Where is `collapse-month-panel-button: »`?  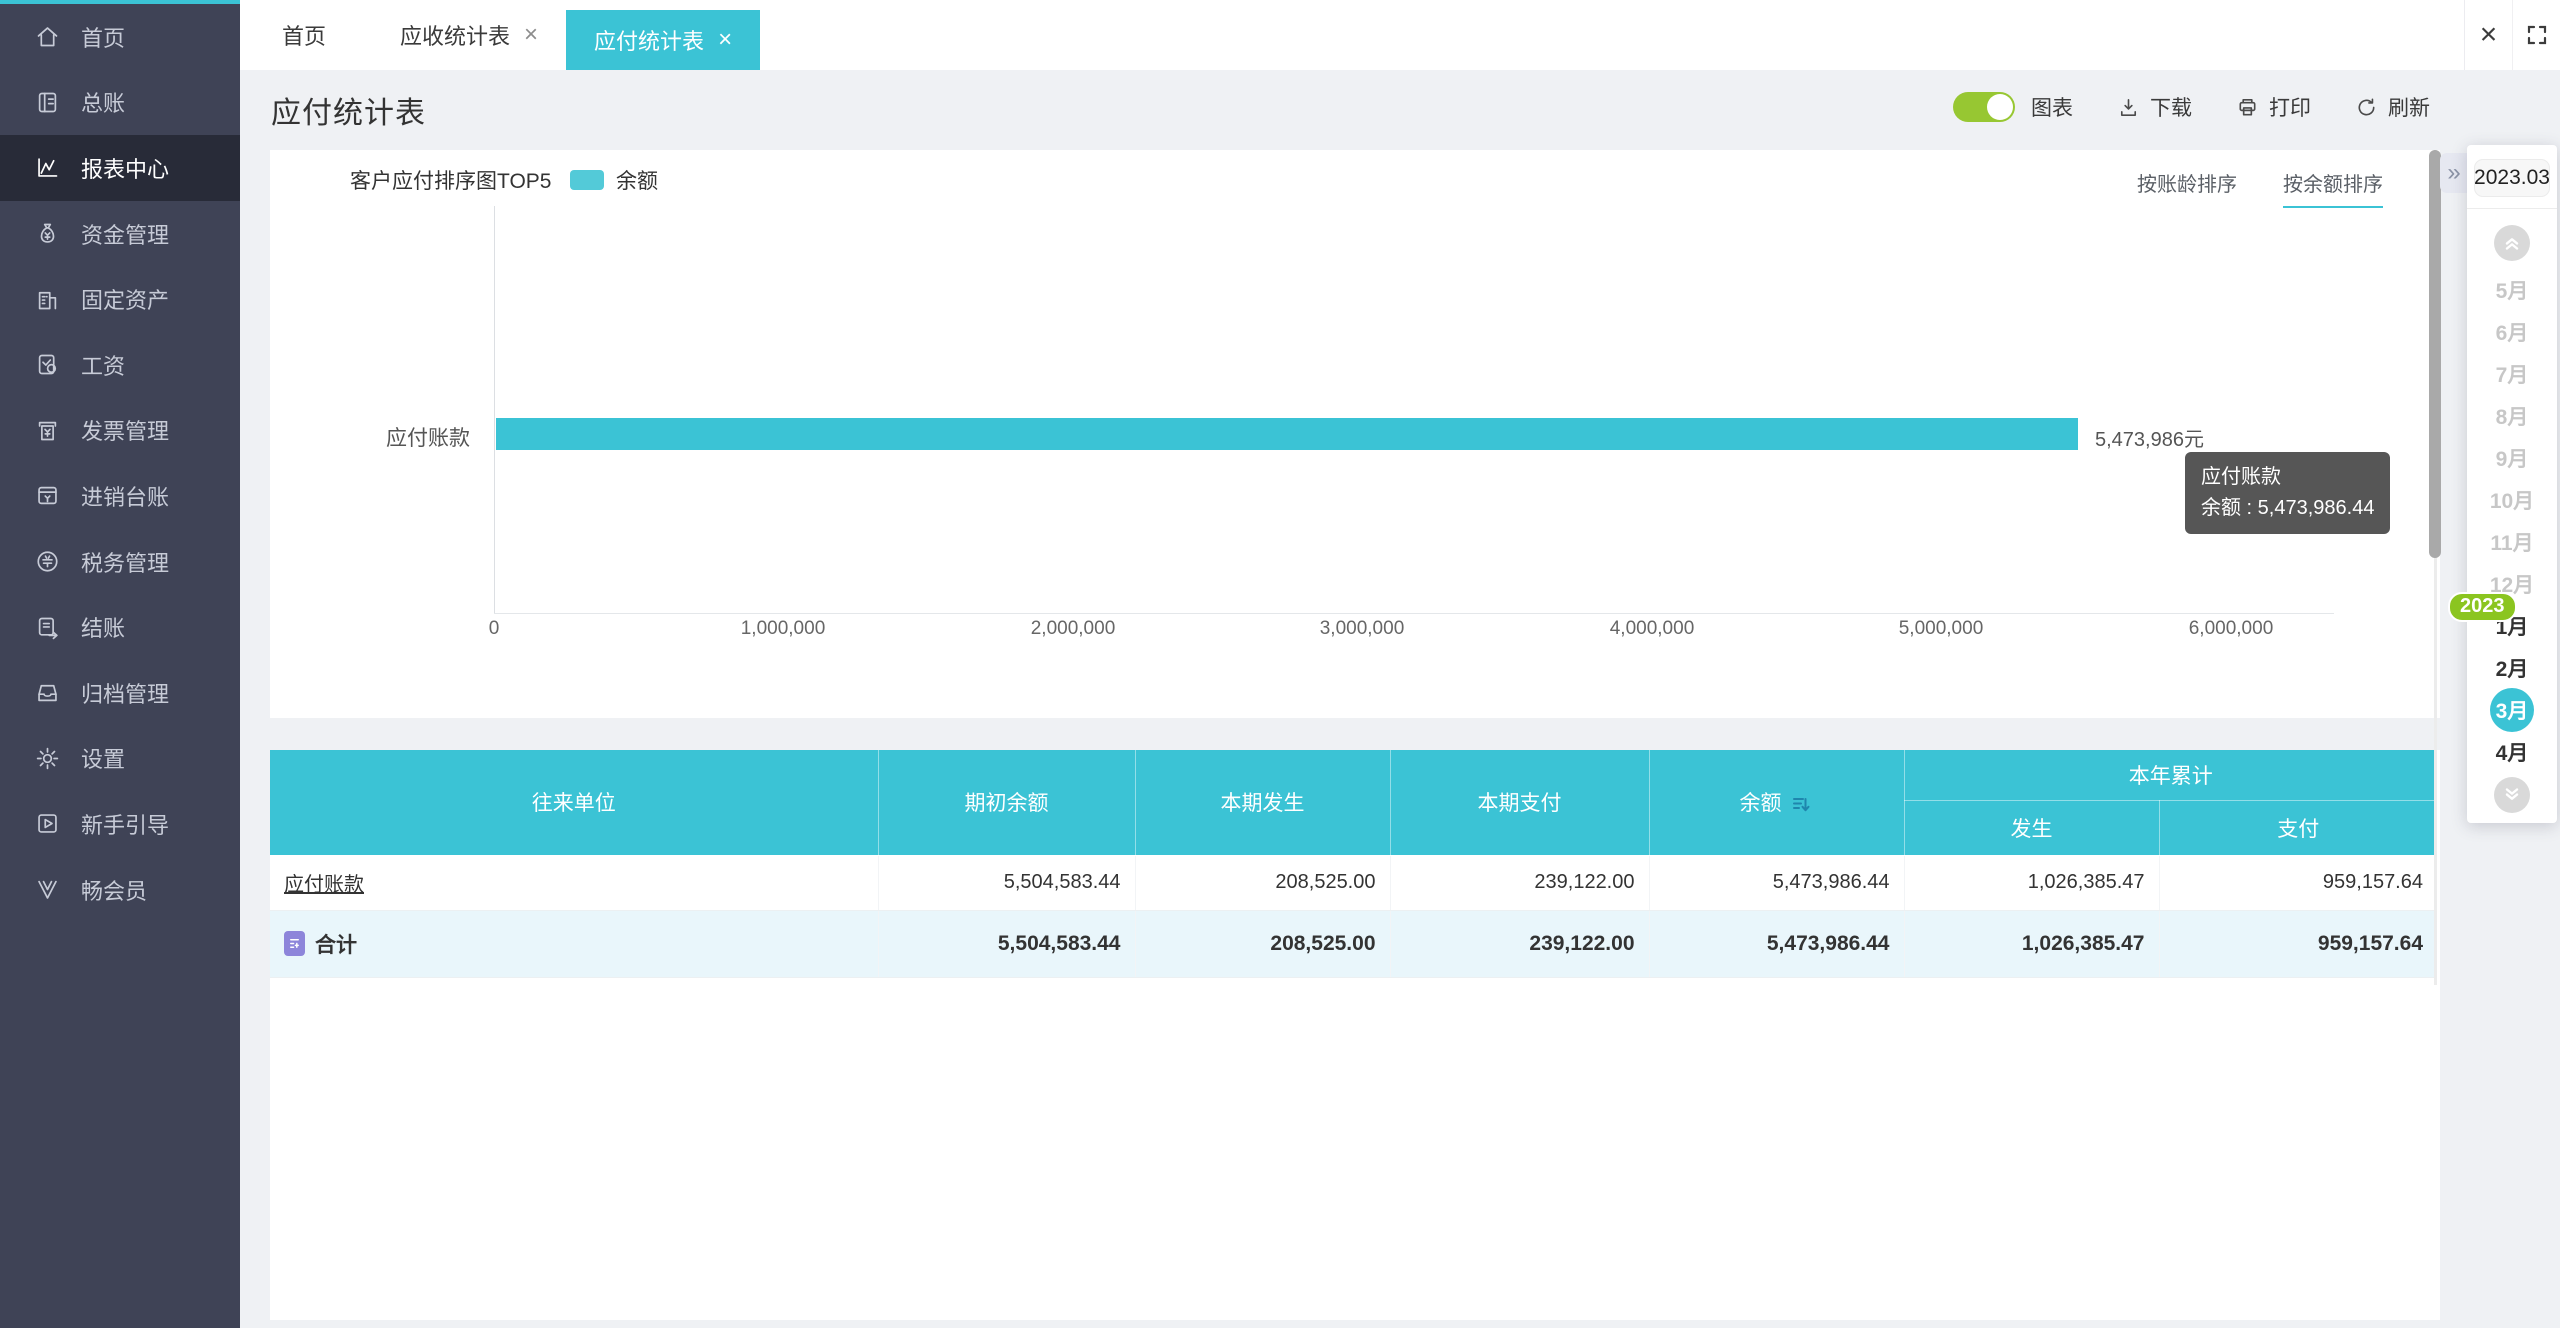
collapse-month-panel-button: » is located at coordinates (2454, 173).